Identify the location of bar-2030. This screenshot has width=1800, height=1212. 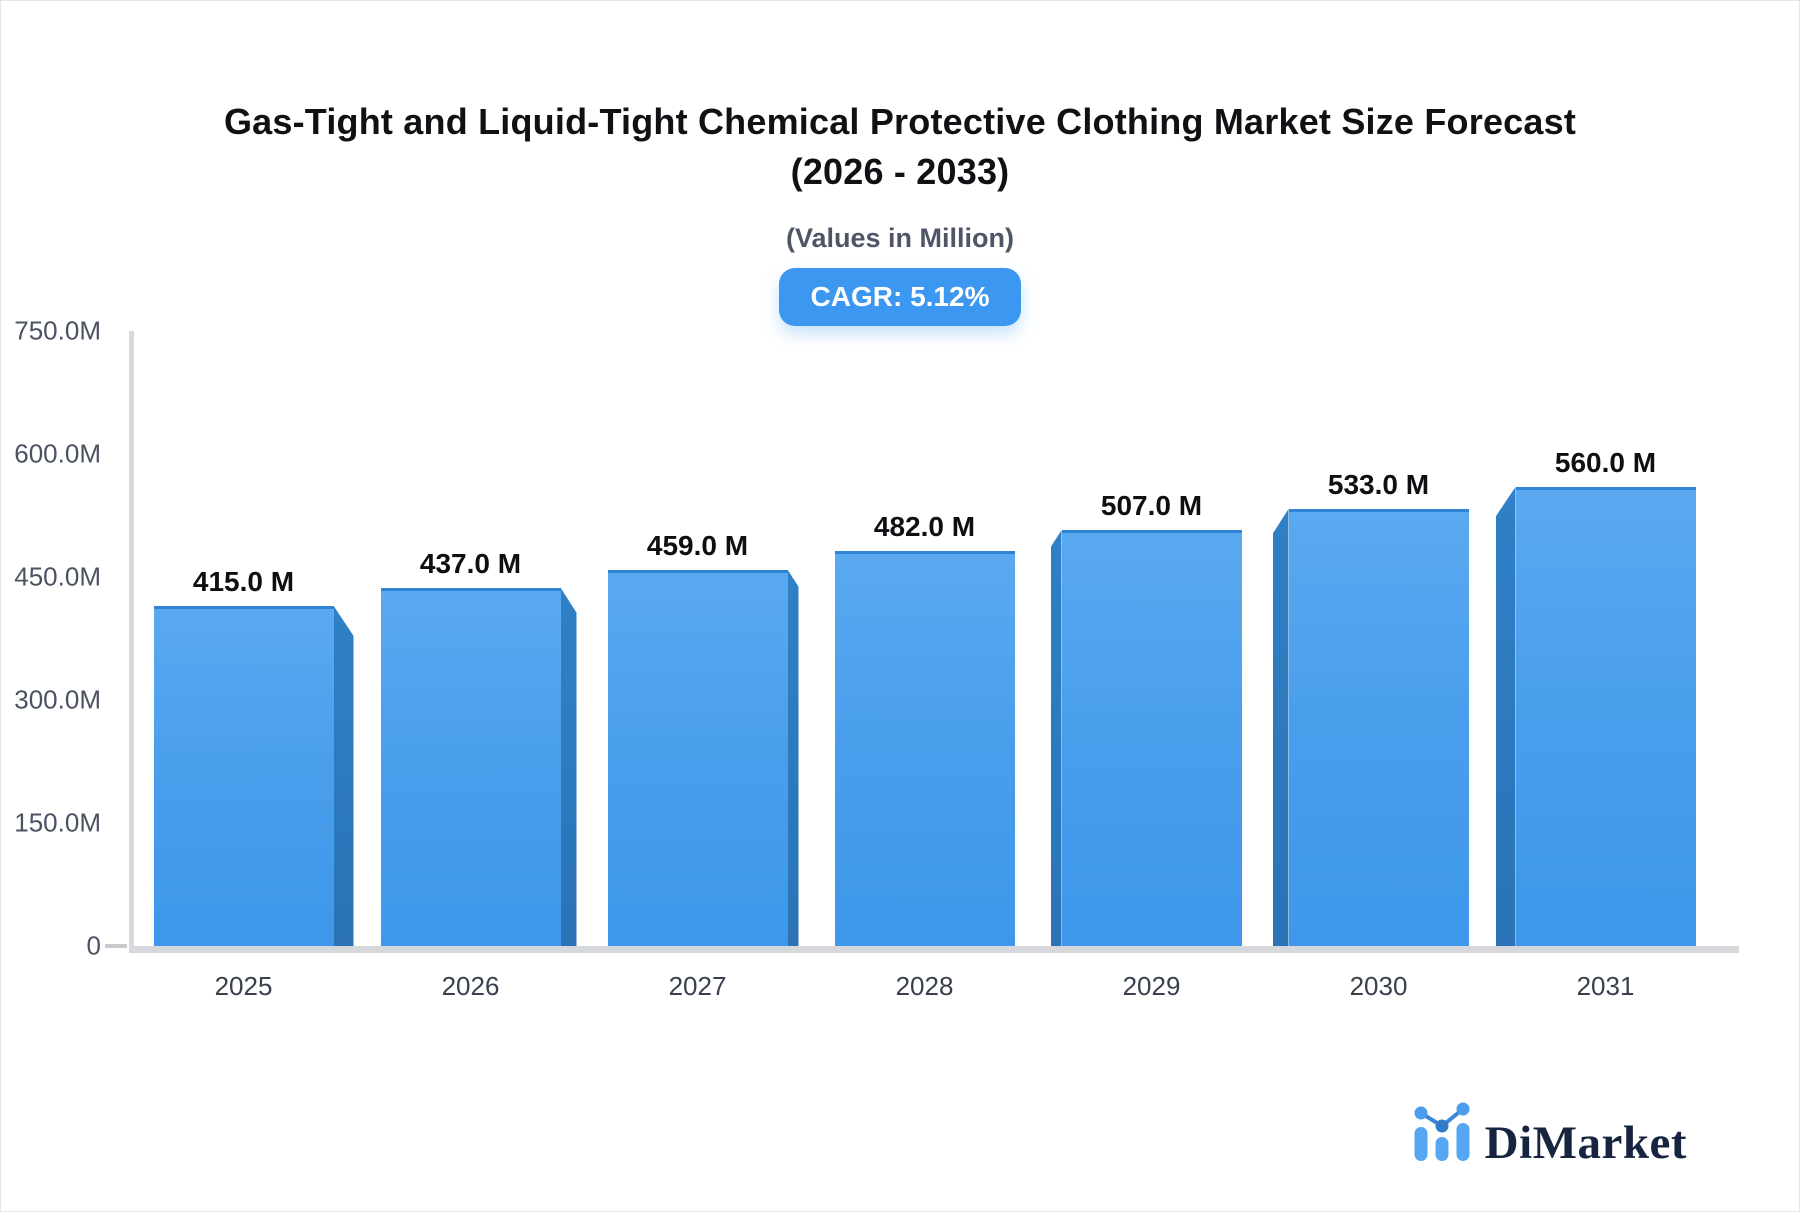
(1378, 727).